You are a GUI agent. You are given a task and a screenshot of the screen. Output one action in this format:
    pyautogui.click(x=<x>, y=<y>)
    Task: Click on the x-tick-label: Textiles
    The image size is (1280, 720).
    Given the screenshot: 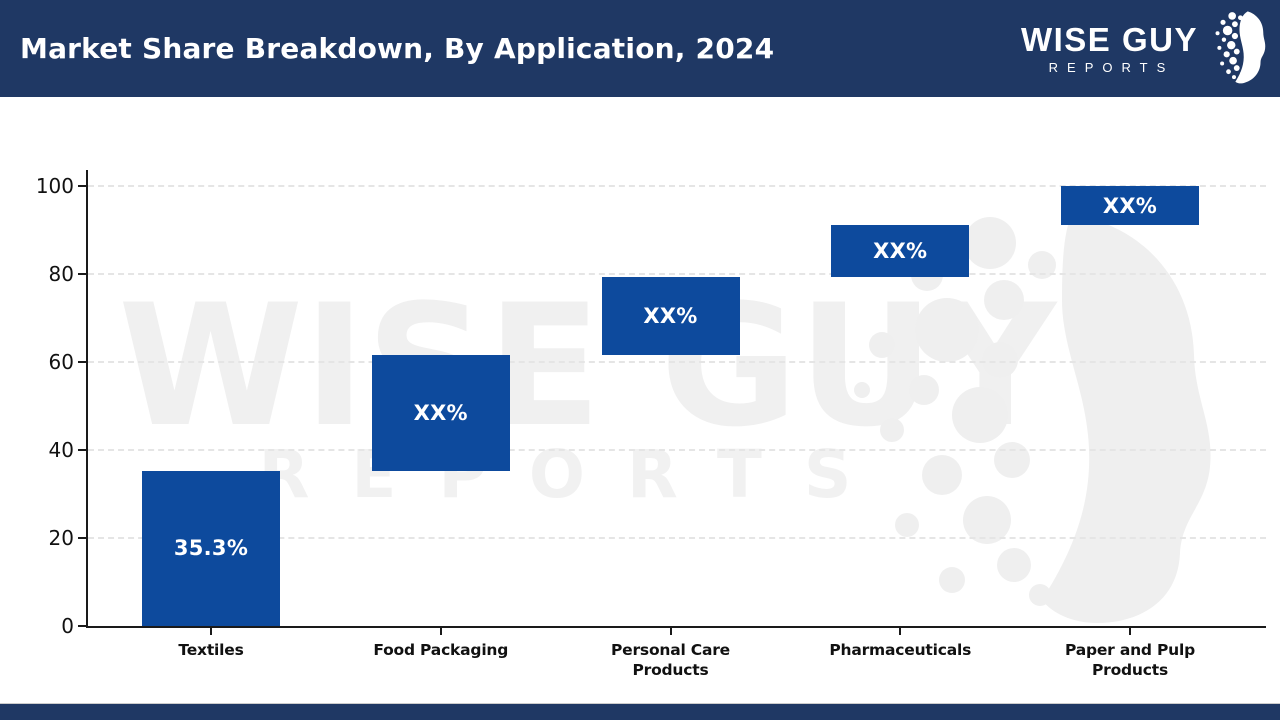 What is the action you would take?
    pyautogui.click(x=211, y=650)
    